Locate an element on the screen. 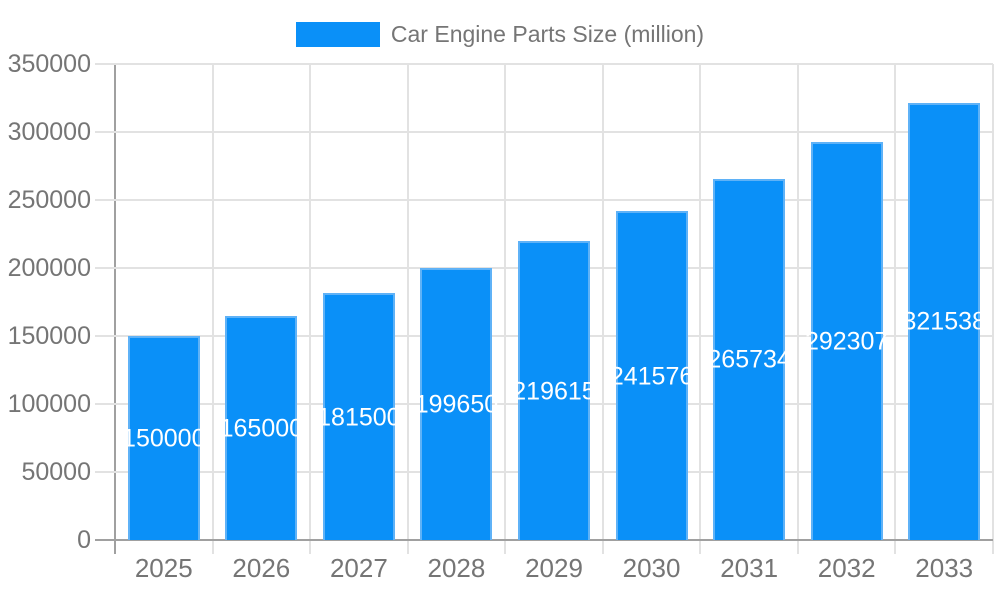  y-axis-tick-label: 100000 is located at coordinates (49, 404).